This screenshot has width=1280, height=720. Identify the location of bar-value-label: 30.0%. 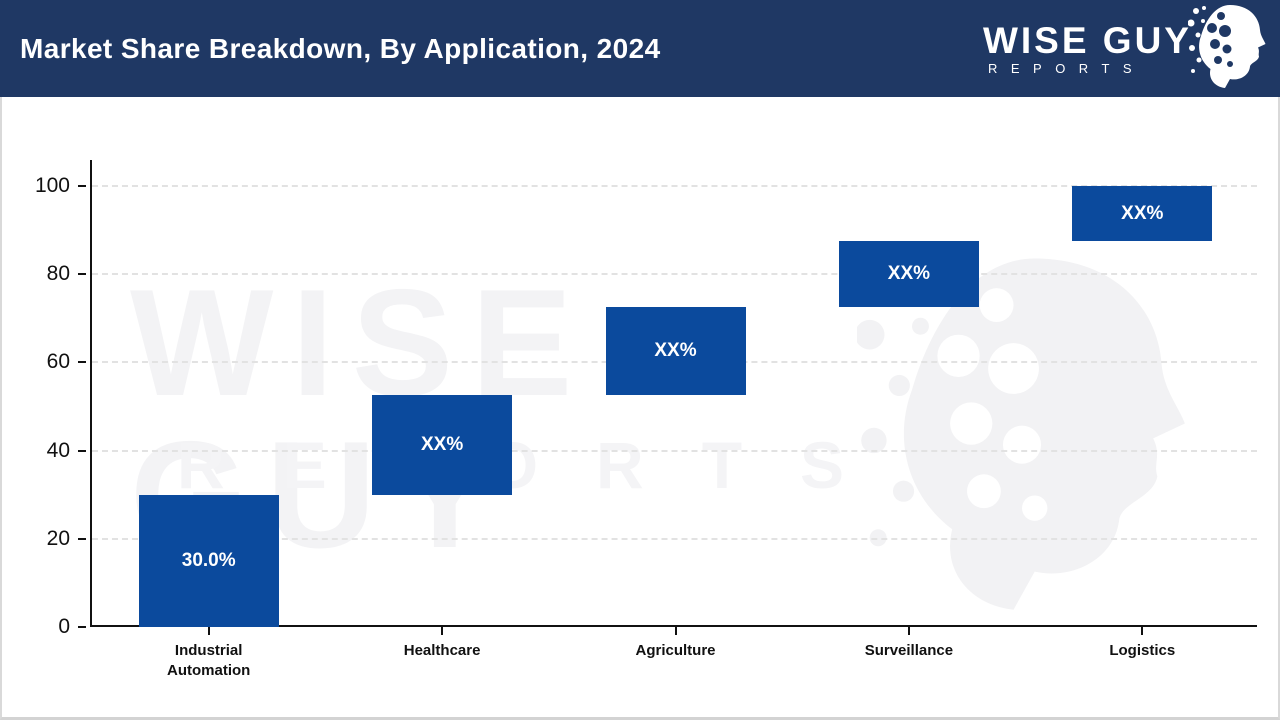
(208, 560).